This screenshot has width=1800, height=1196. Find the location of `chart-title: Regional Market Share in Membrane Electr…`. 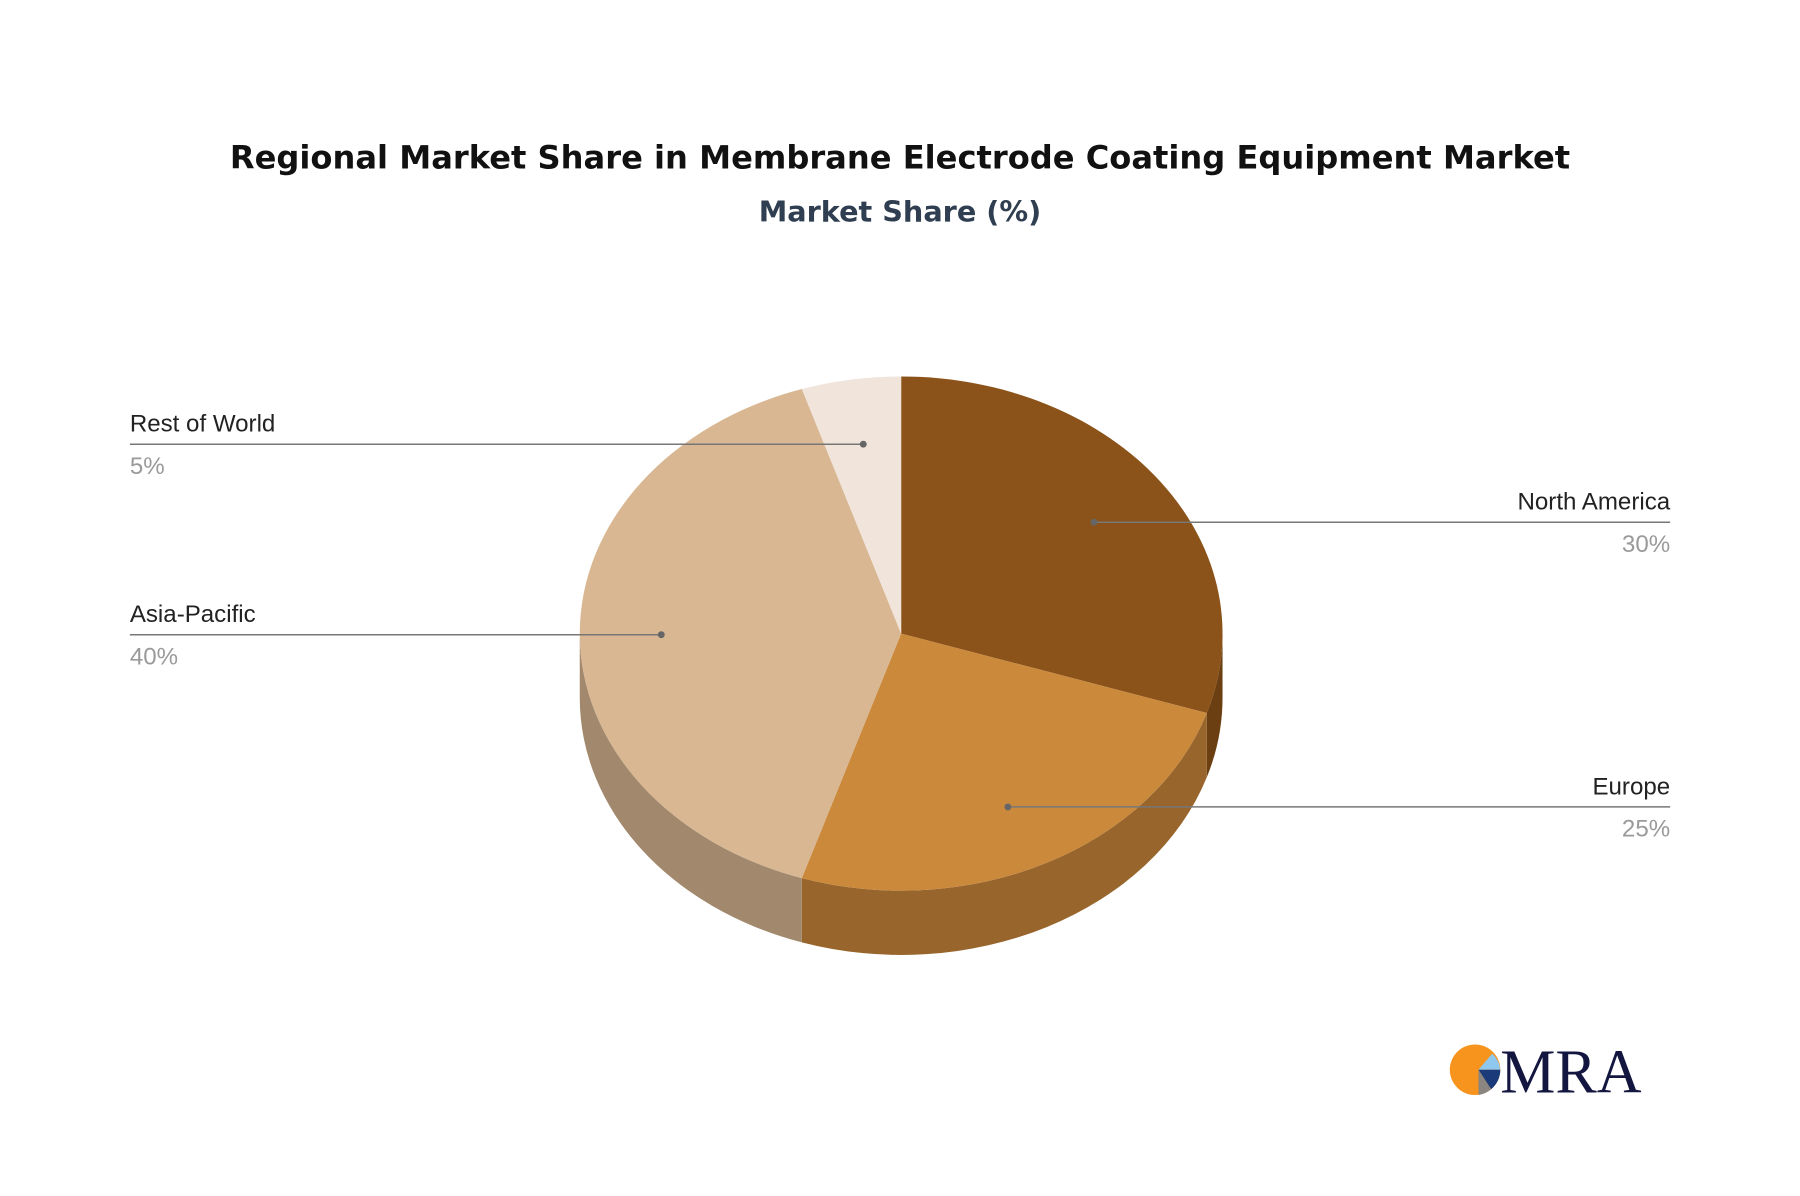

chart-title: Regional Market Share in Membrane Electr… is located at coordinates (900, 158).